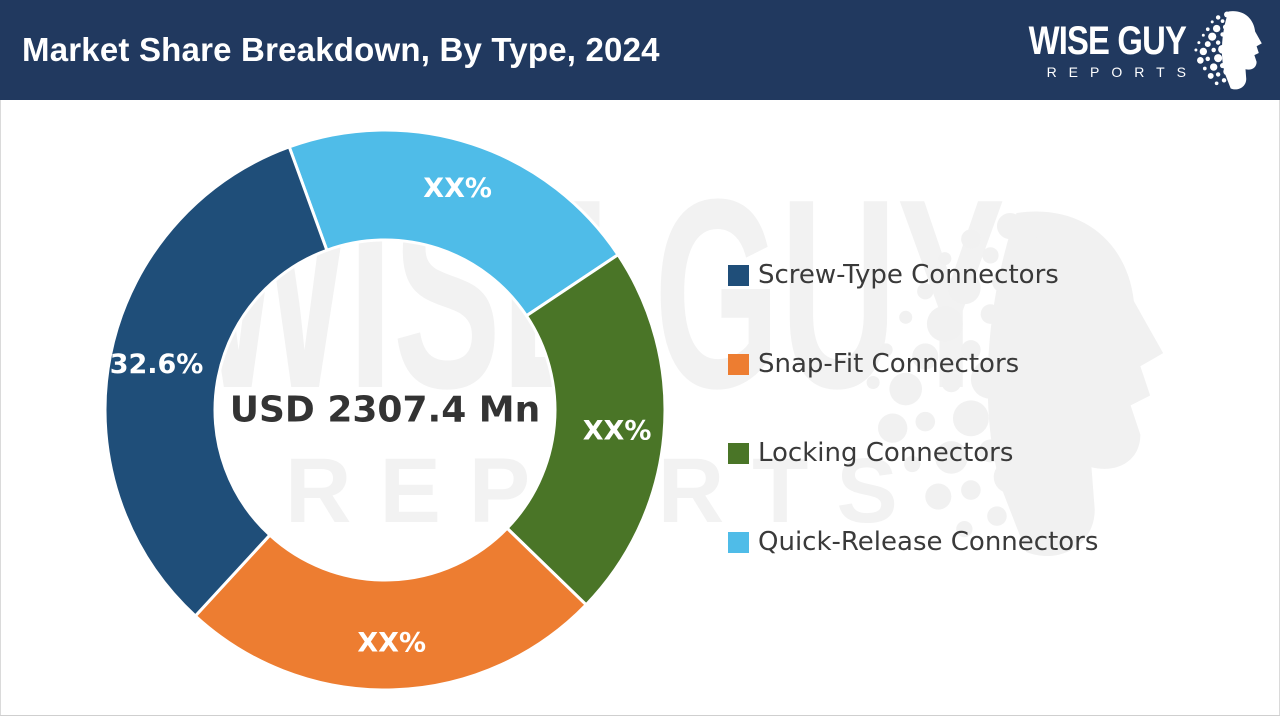  I want to click on brand-subname: REPORTS, so click(1122, 71).